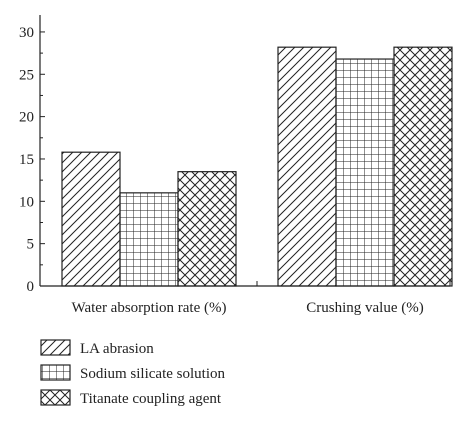 This screenshot has width=474, height=423. Describe the element at coordinates (26, 202) in the screenshot. I see `y-tick-label: 10` at that location.